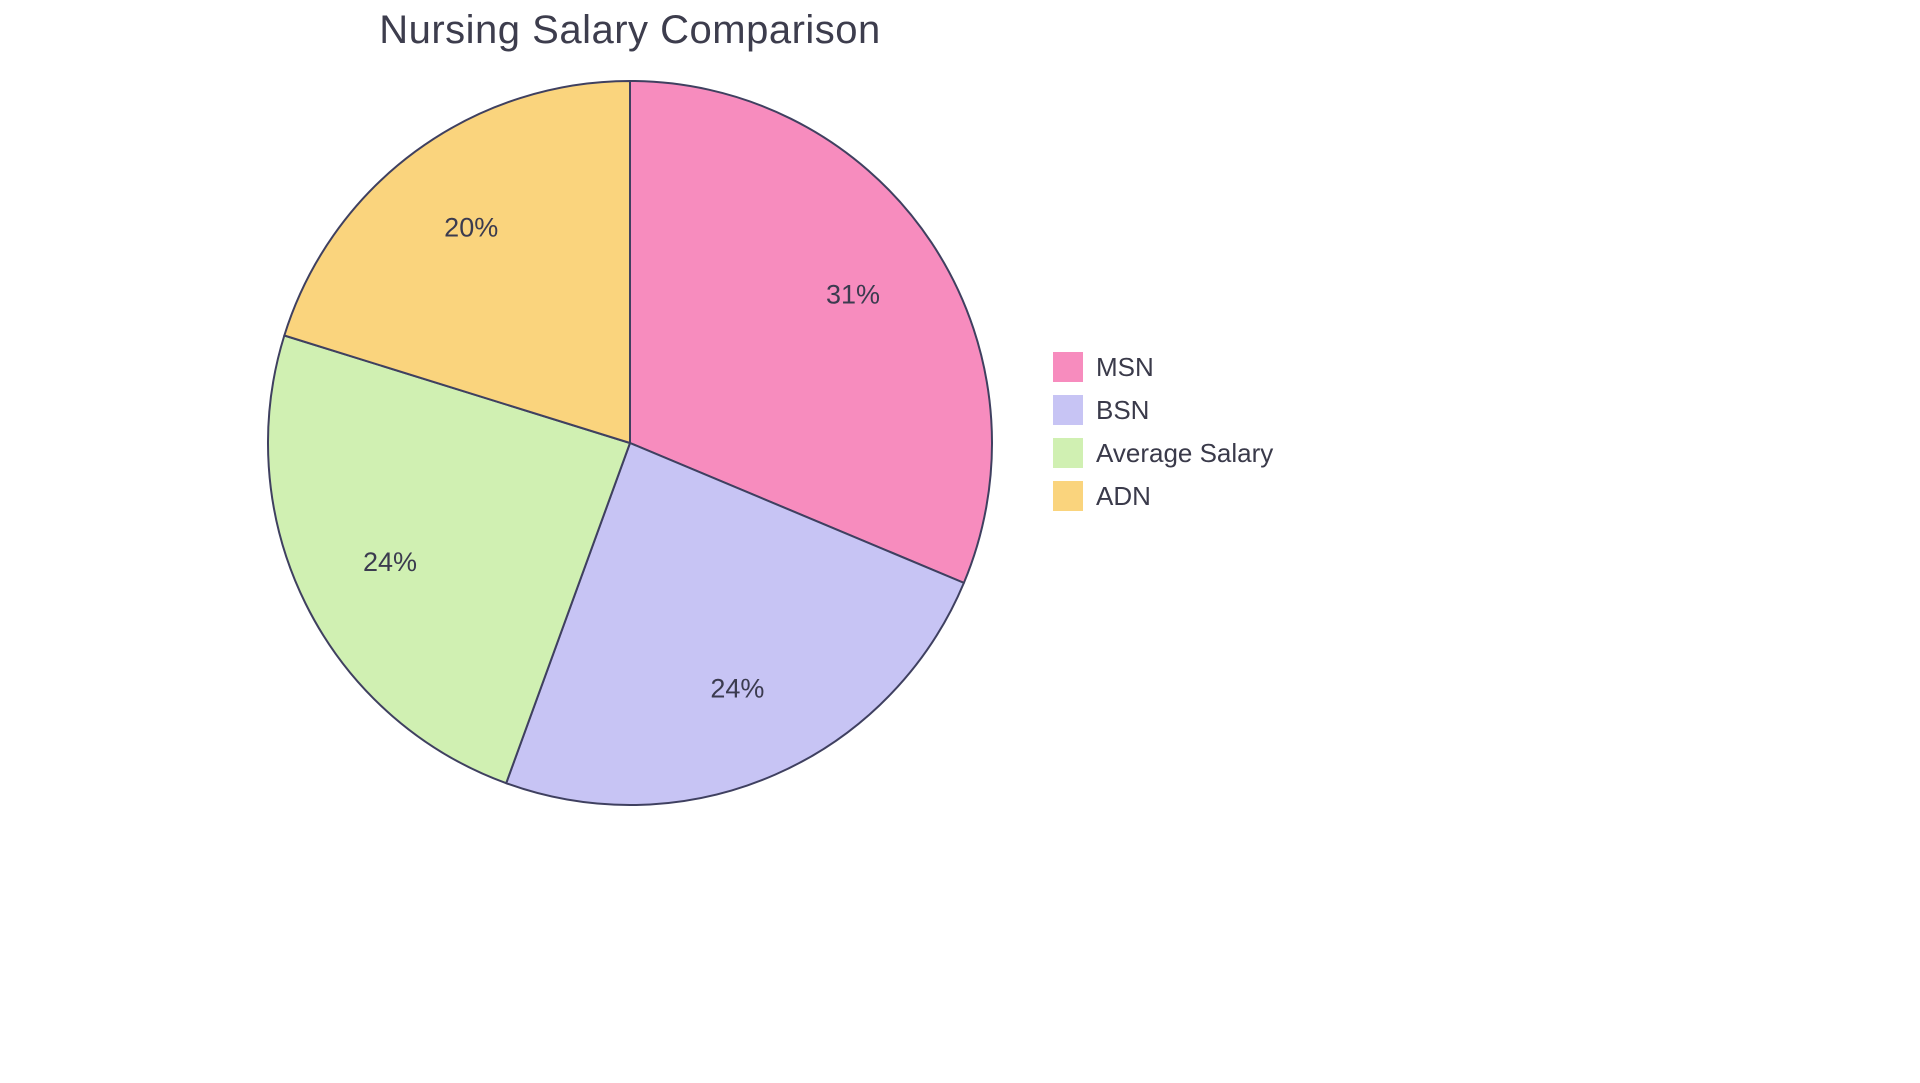 The height and width of the screenshot is (1083, 1920). Describe the element at coordinates (735, 624) in the screenshot. I see `pie-slice-bsn` at that location.